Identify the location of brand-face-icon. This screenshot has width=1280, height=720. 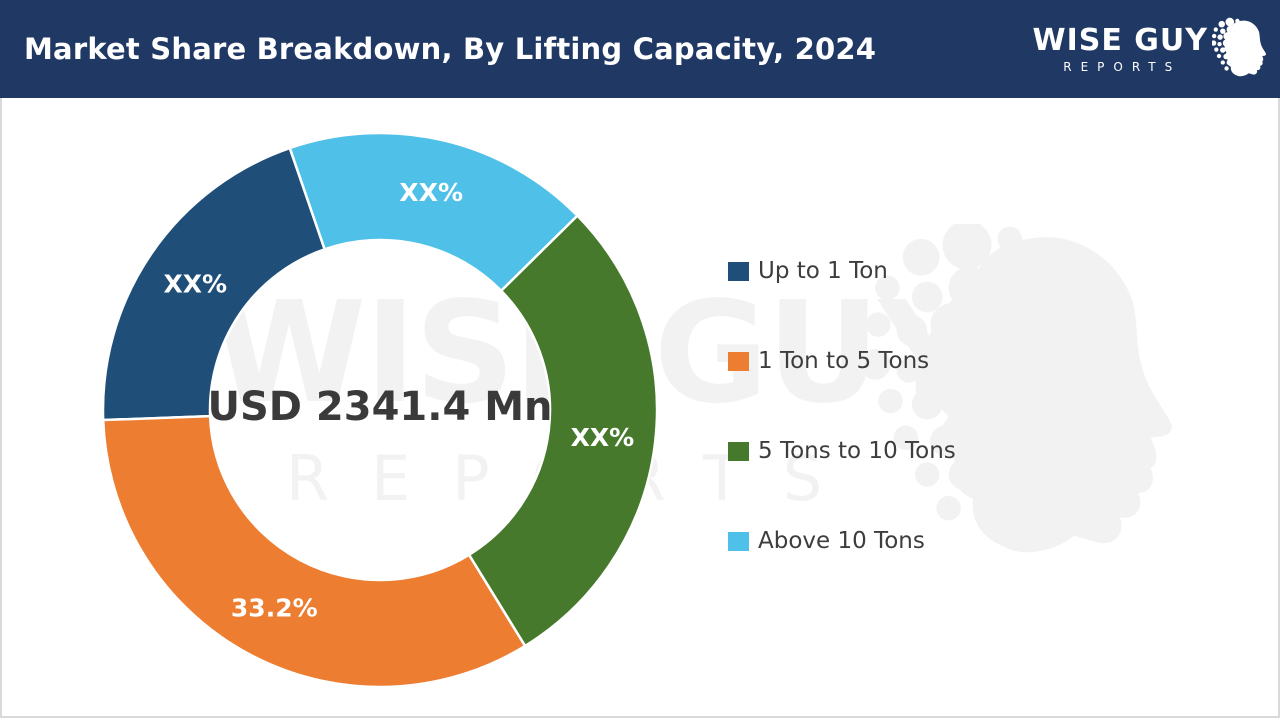
(1239, 47).